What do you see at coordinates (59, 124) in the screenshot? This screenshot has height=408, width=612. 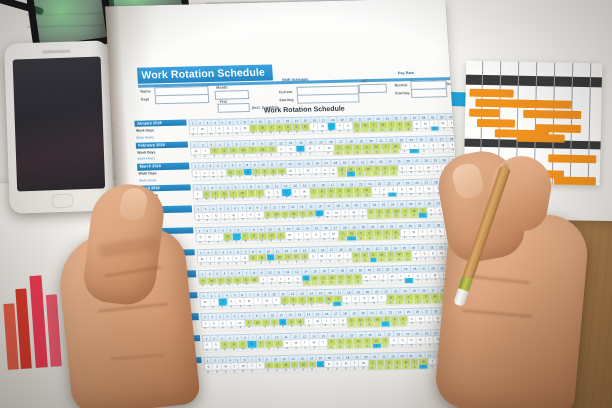 I see `phone-screen` at bounding box center [59, 124].